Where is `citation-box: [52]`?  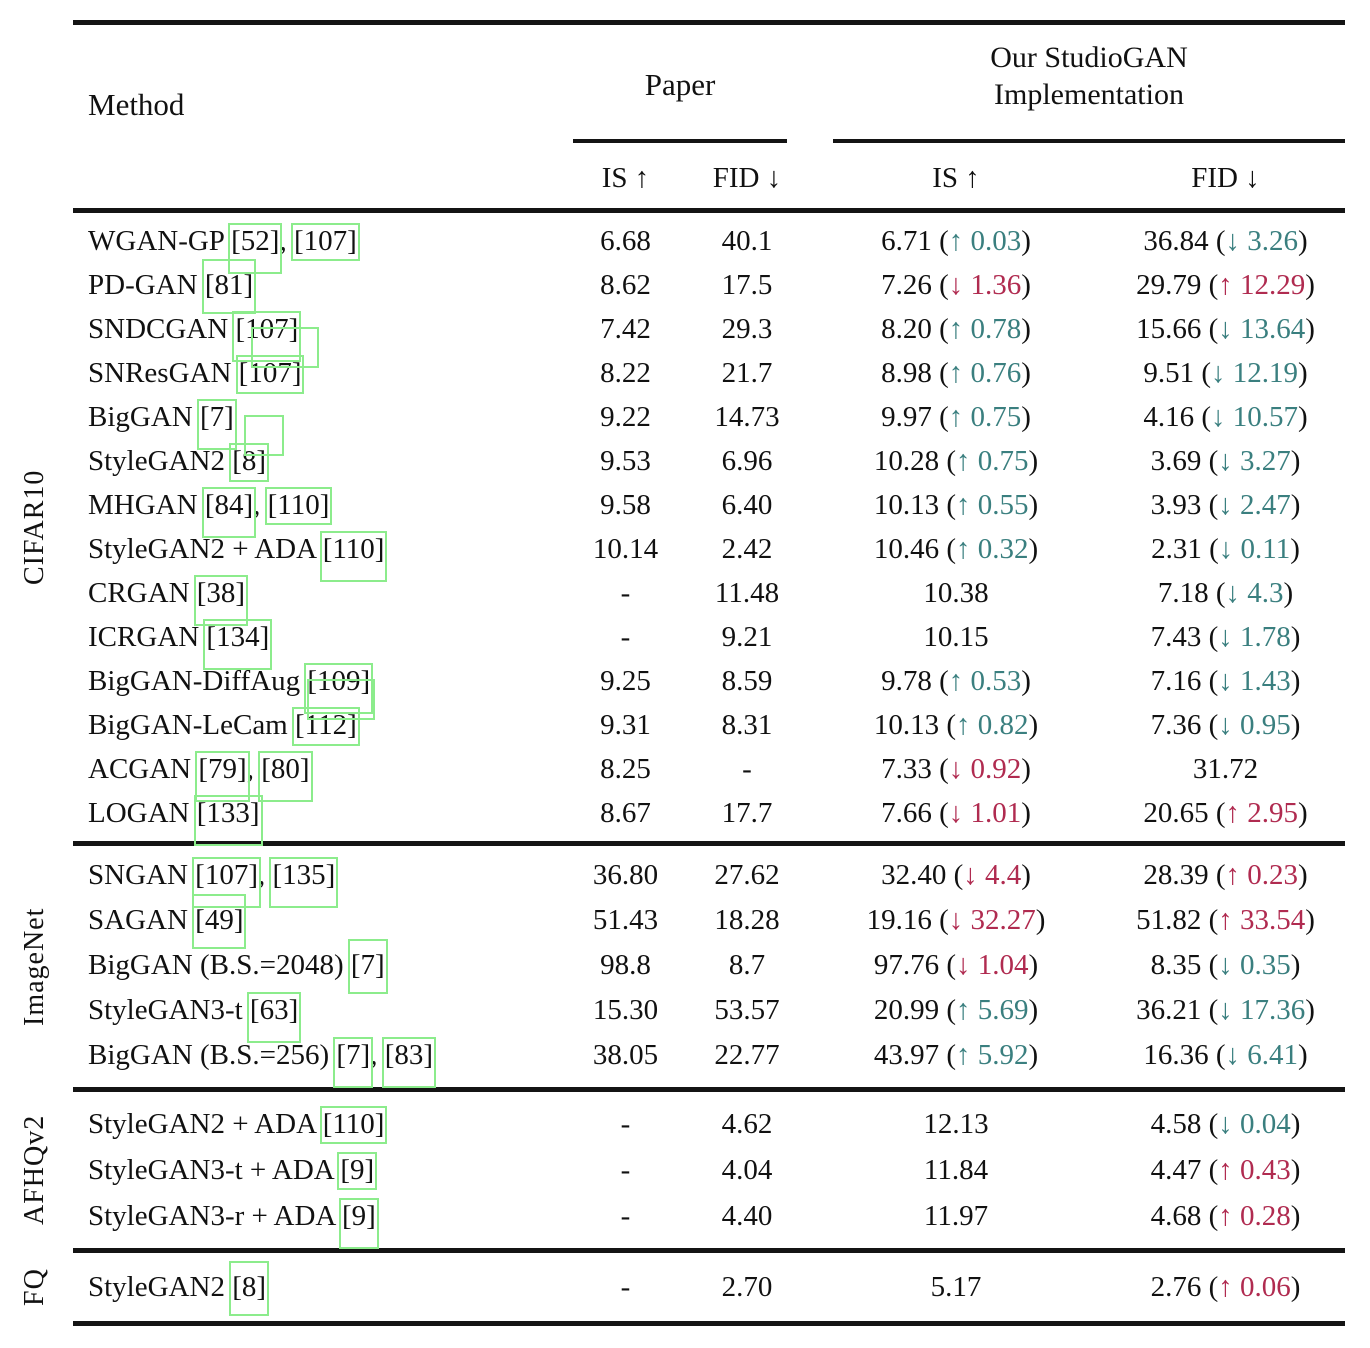 citation-box: [52] is located at coordinates (255, 240).